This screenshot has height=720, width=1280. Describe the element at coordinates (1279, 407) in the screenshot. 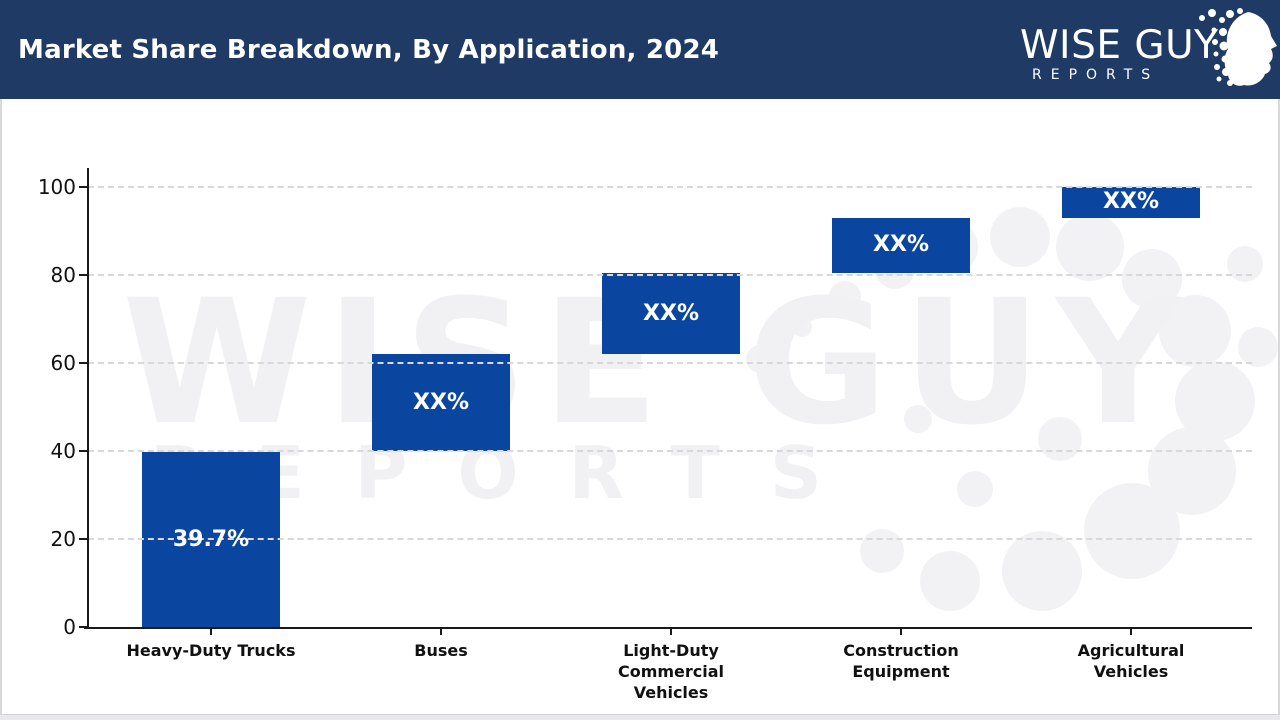

I see `right-border` at that location.